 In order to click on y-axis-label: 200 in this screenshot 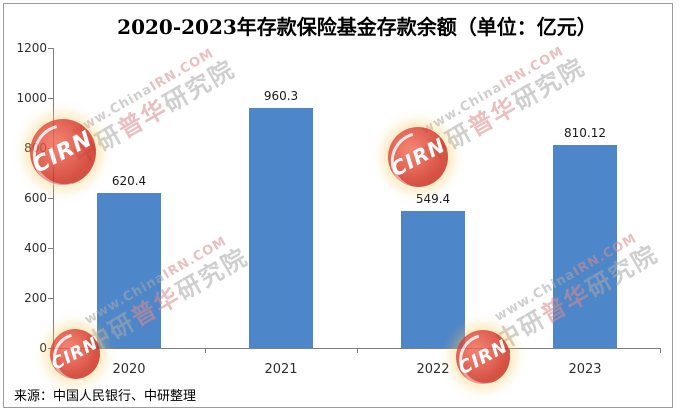, I will do `click(35, 298)`.